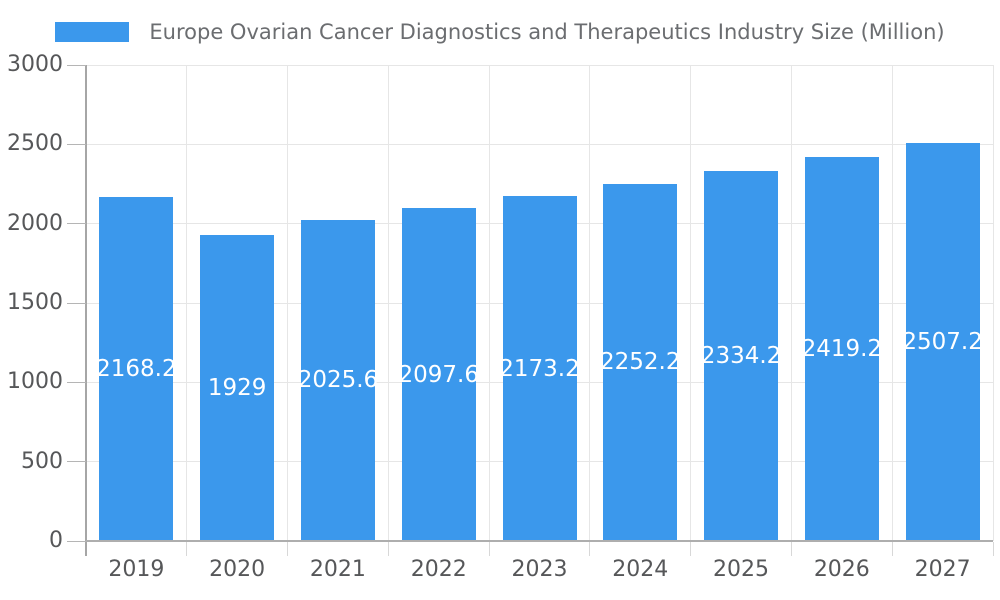 This screenshot has width=1000, height=600. Describe the element at coordinates (56, 540) in the screenshot. I see `y-axis-label: 0` at that location.